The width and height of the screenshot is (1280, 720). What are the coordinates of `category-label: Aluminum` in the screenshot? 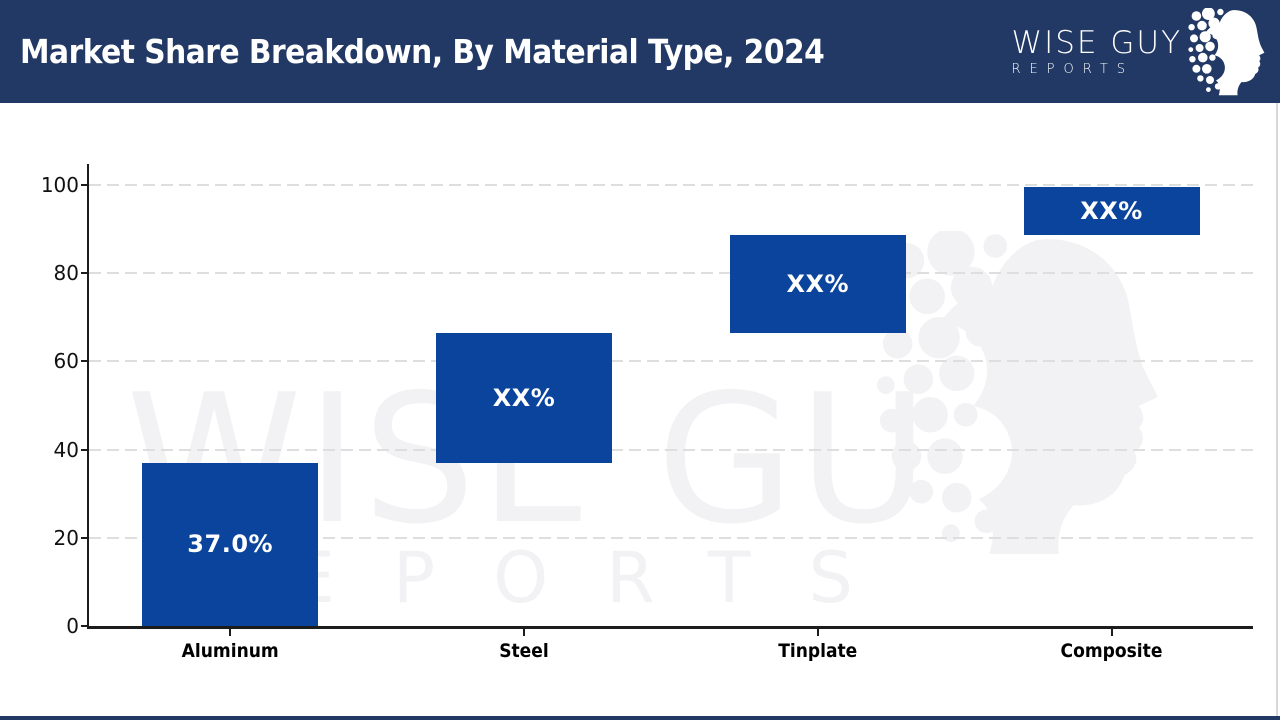 It's located at (230, 651).